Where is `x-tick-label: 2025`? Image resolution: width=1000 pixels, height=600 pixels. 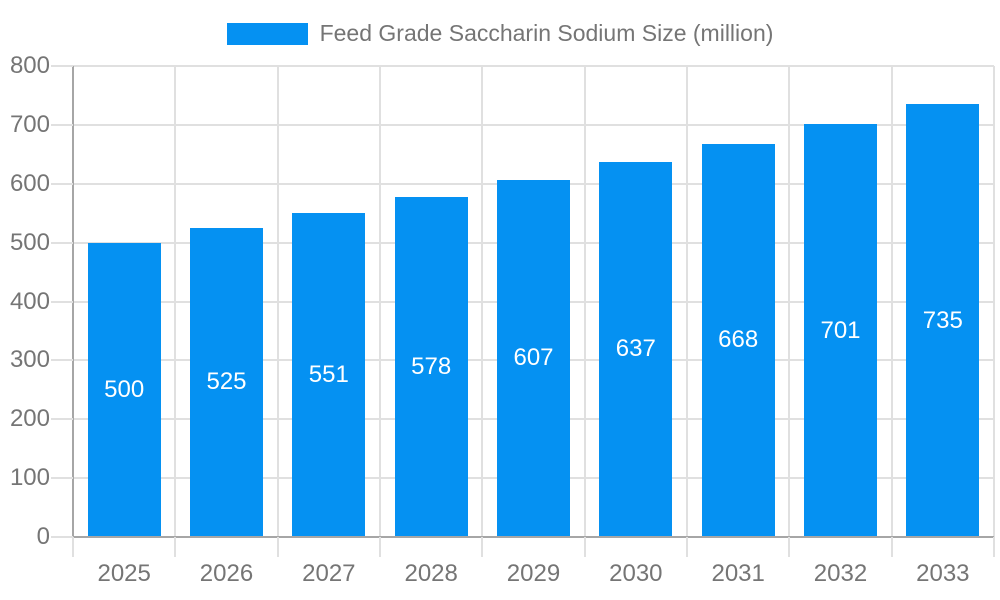
x-tick-label: 2025 is located at coordinates (124, 573).